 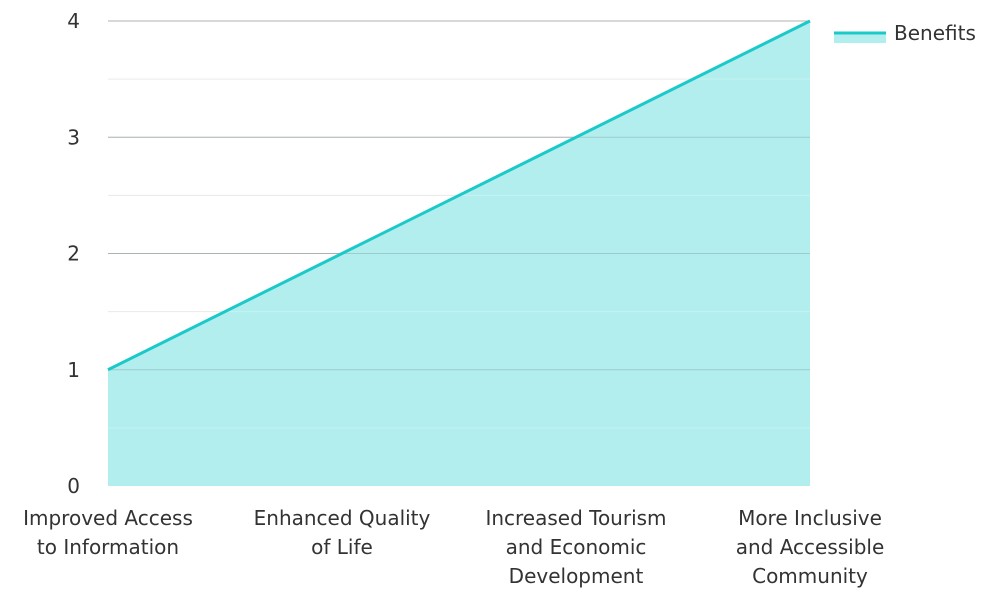 What do you see at coordinates (575, 518) in the screenshot?
I see `x-category-label-line: Increased Tourism` at bounding box center [575, 518].